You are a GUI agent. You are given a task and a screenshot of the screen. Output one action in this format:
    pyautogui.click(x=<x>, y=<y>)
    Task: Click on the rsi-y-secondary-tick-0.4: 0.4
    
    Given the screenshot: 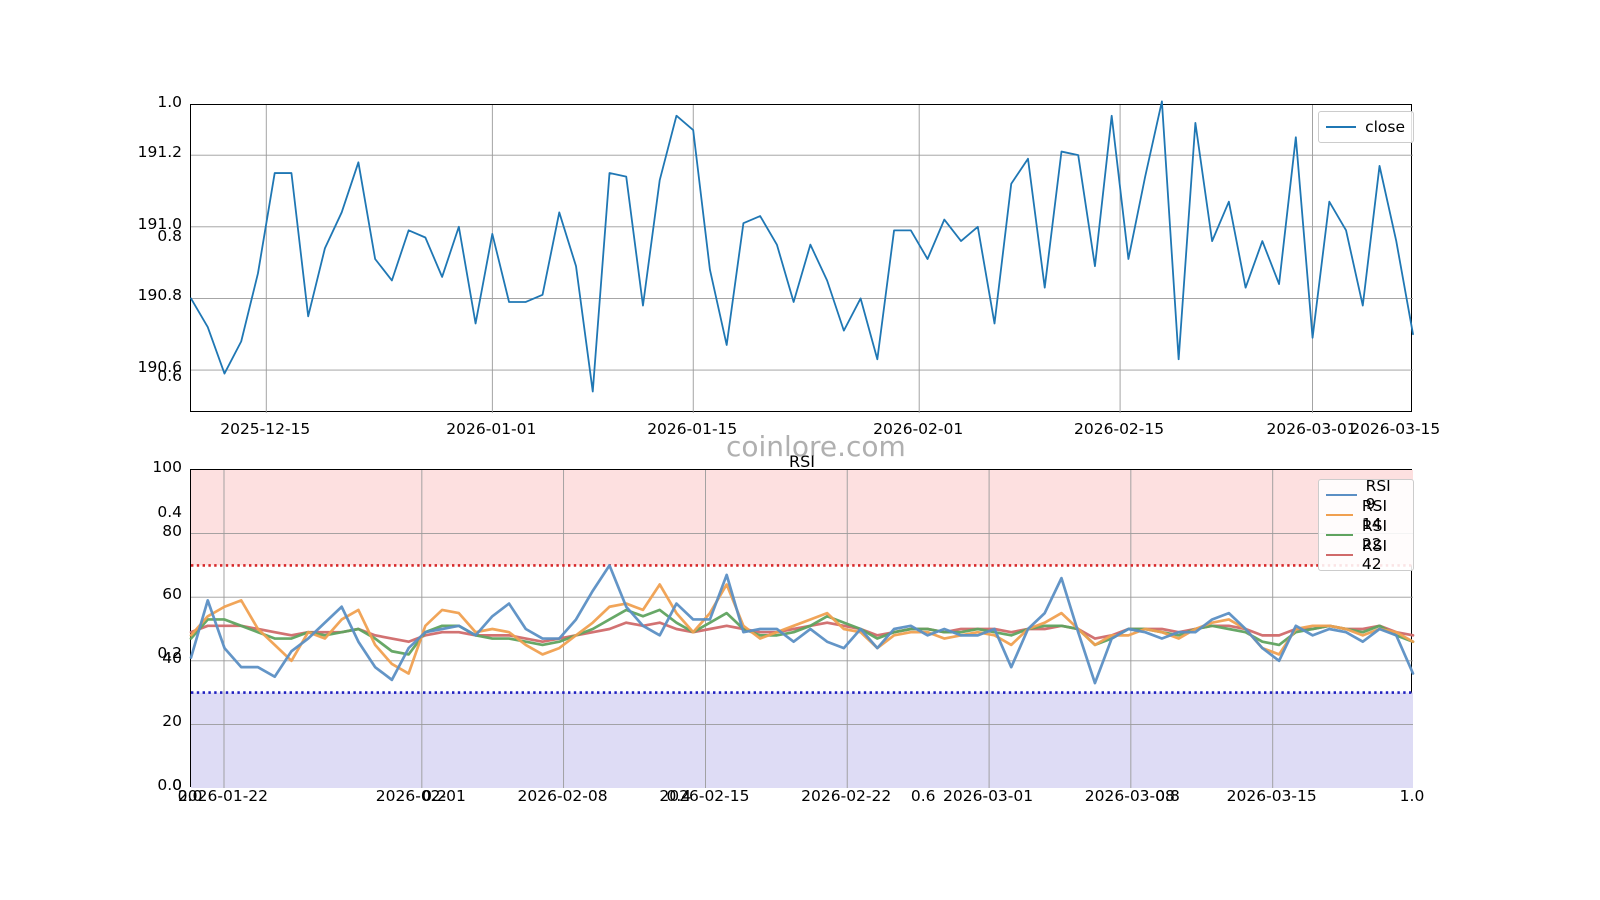 What is the action you would take?
    pyautogui.click(x=169, y=512)
    